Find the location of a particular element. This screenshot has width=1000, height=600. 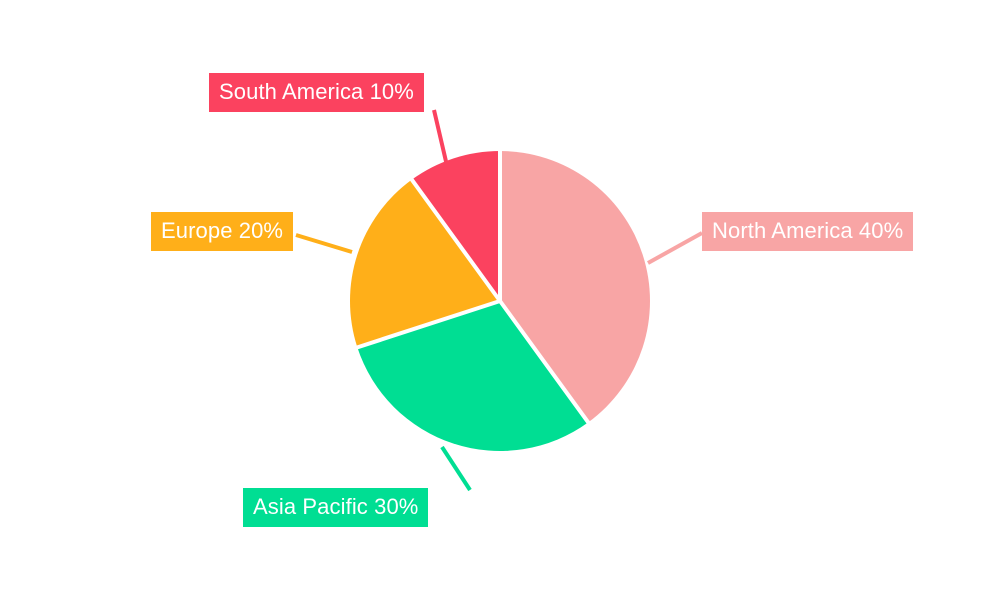

pie-slice-asia-pacific is located at coordinates (473, 376).